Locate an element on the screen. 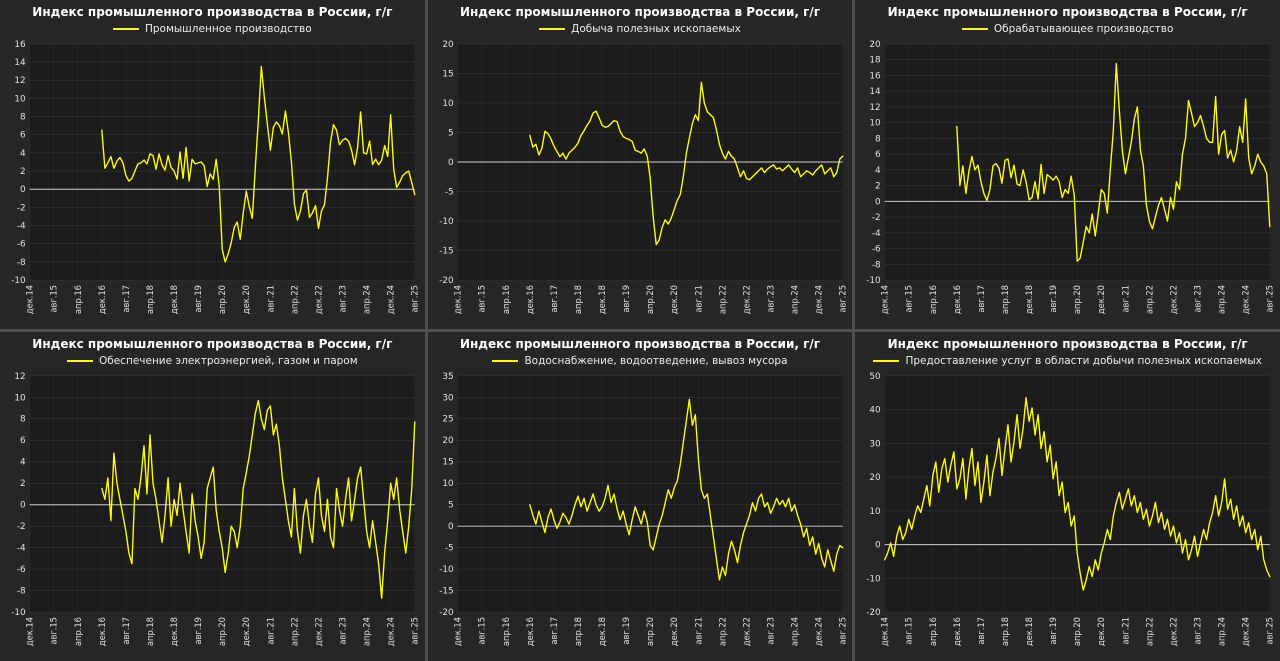 This screenshot has width=1280, height=661. legend-label: Промышленное производство is located at coordinates (228, 28).